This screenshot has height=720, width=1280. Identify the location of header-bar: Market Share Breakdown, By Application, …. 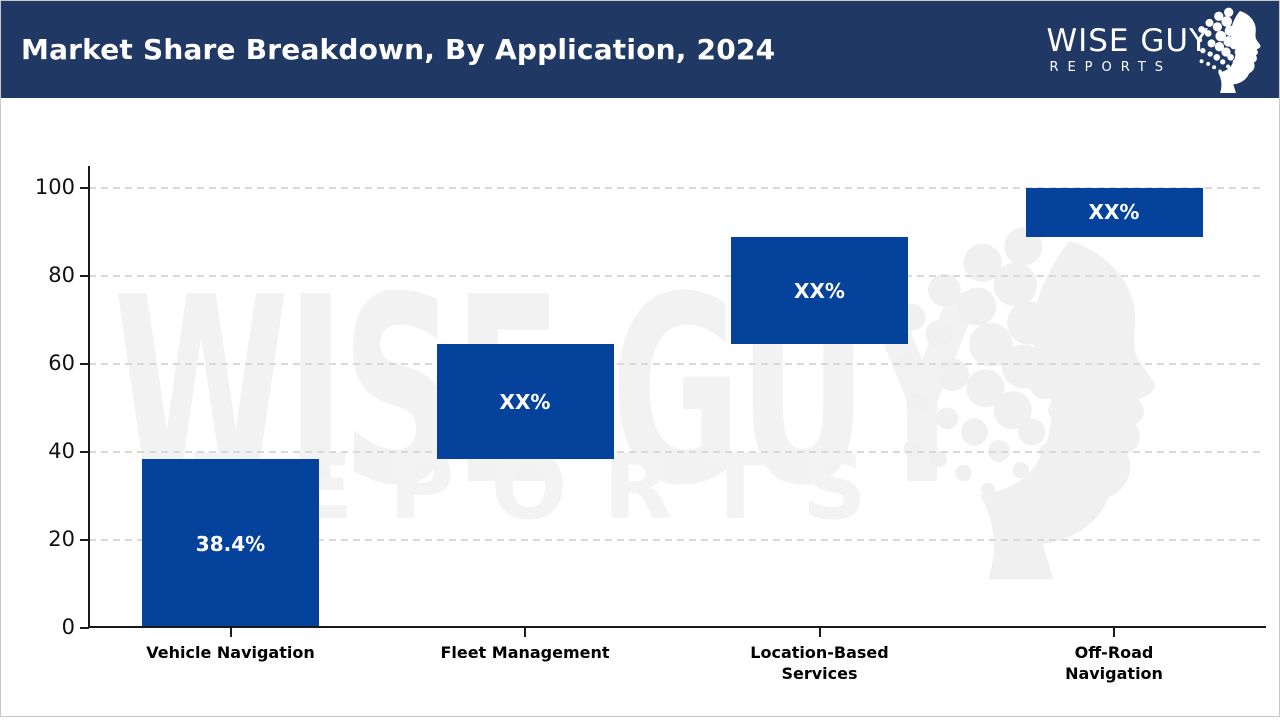
(640, 49).